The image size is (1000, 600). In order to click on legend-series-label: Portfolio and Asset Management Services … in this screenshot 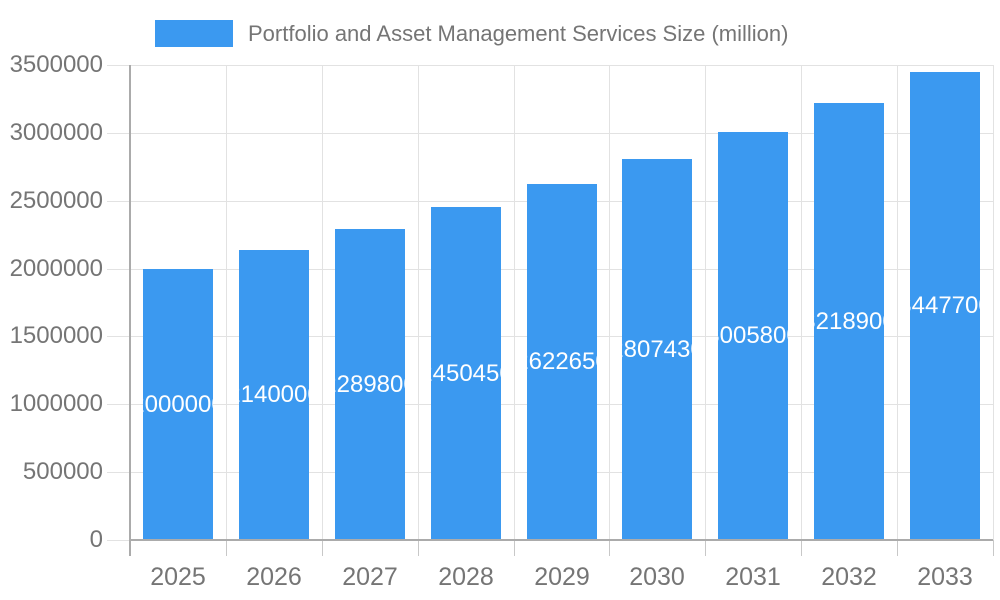, I will do `click(518, 33)`.